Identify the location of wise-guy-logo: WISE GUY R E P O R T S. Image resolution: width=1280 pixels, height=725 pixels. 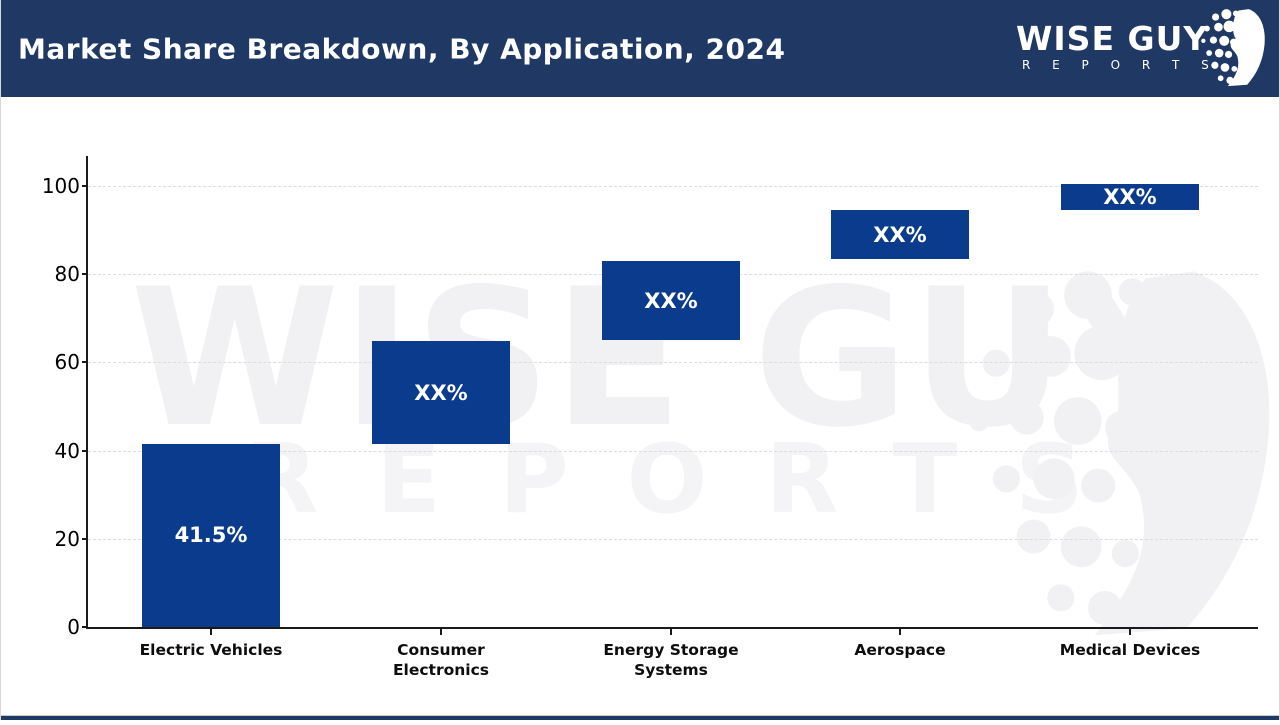
(1141, 49).